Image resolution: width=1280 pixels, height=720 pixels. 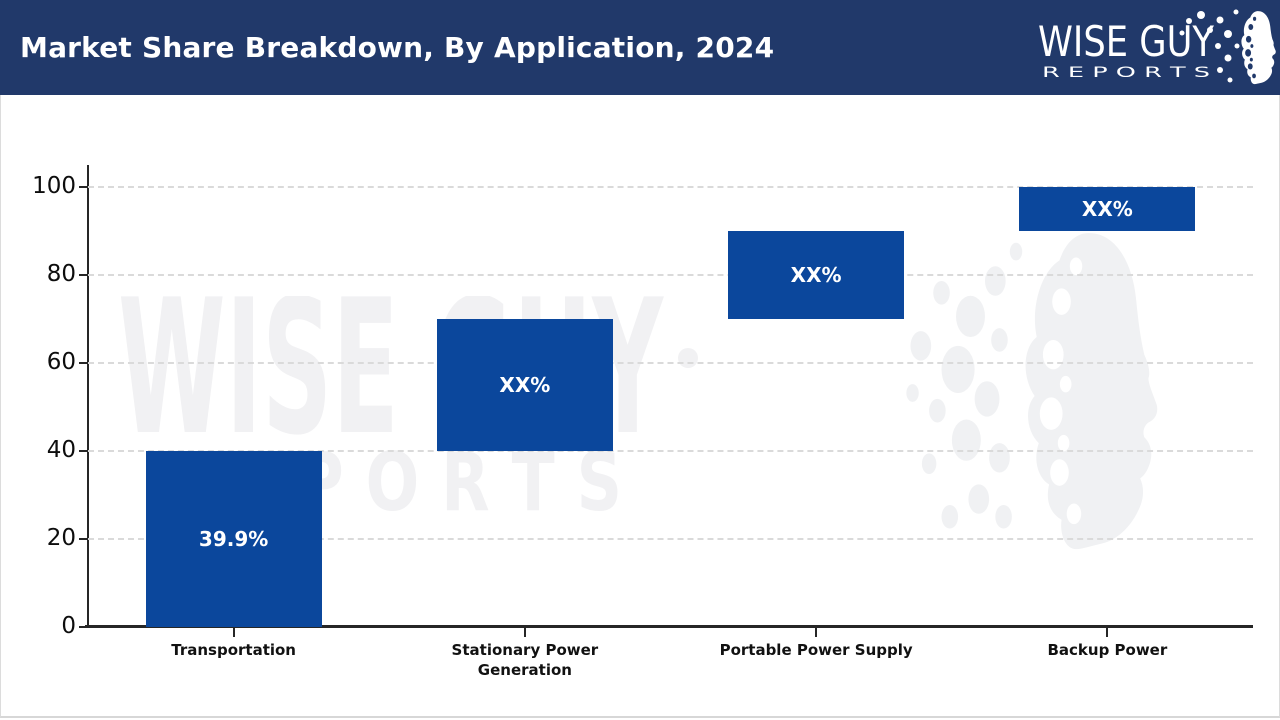 I want to click on x-axis-line, so click(x=669, y=626).